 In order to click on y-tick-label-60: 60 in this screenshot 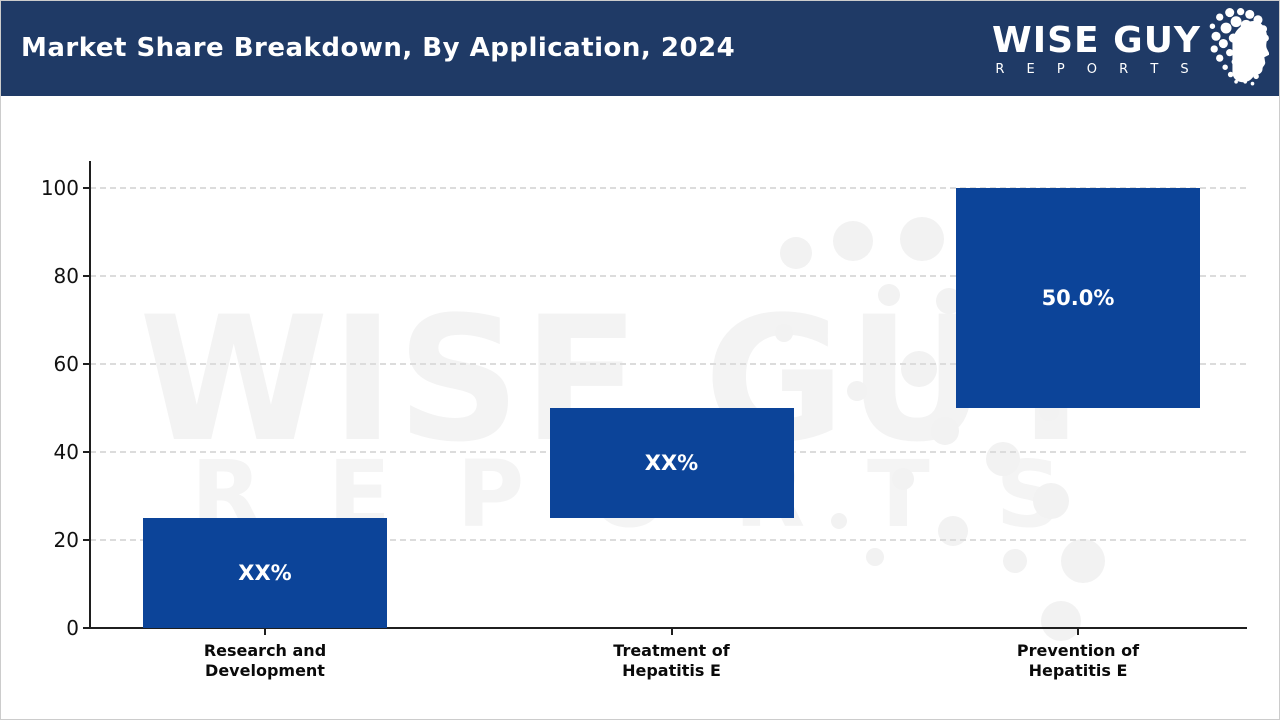, I will do `click(66, 364)`.